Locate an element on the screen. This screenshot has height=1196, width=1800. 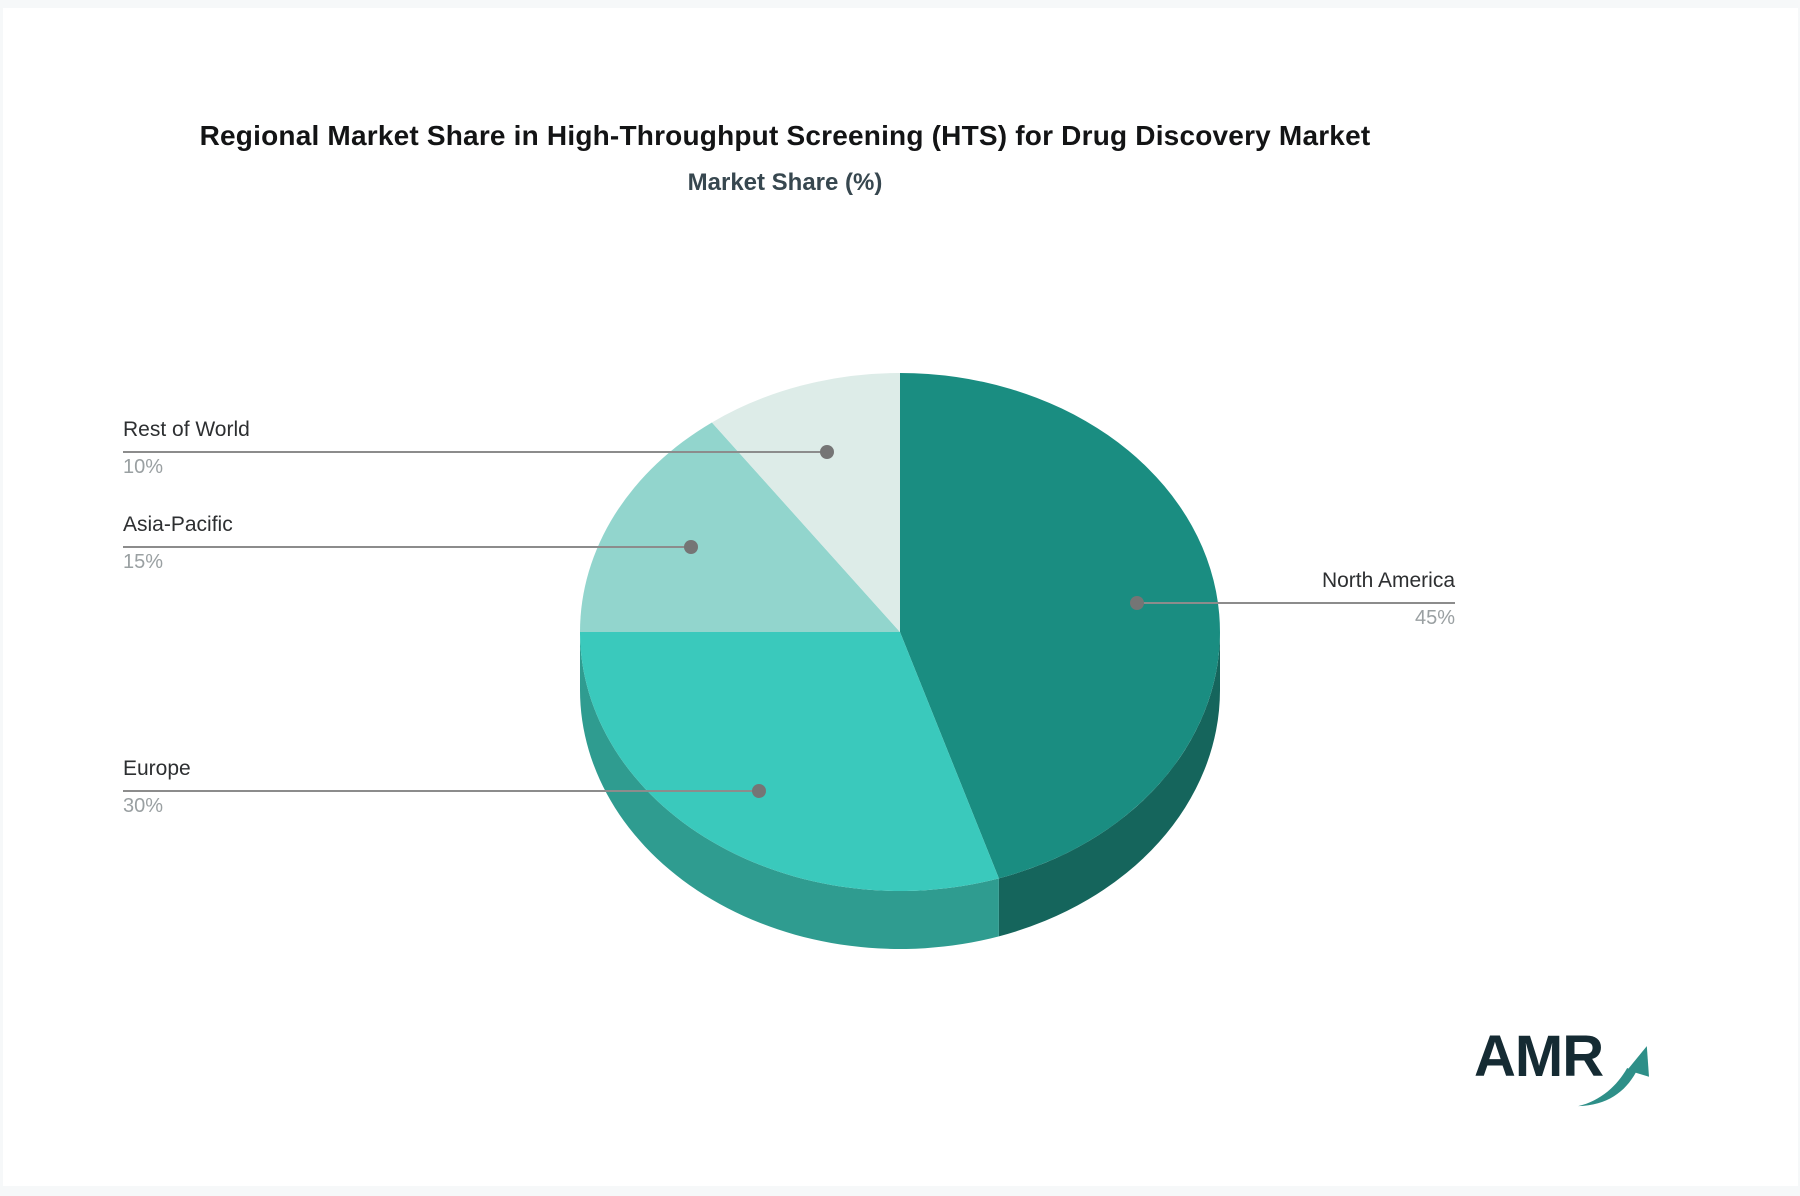
callout-rest-of-world: Rest of World 10% is located at coordinates (186, 448).